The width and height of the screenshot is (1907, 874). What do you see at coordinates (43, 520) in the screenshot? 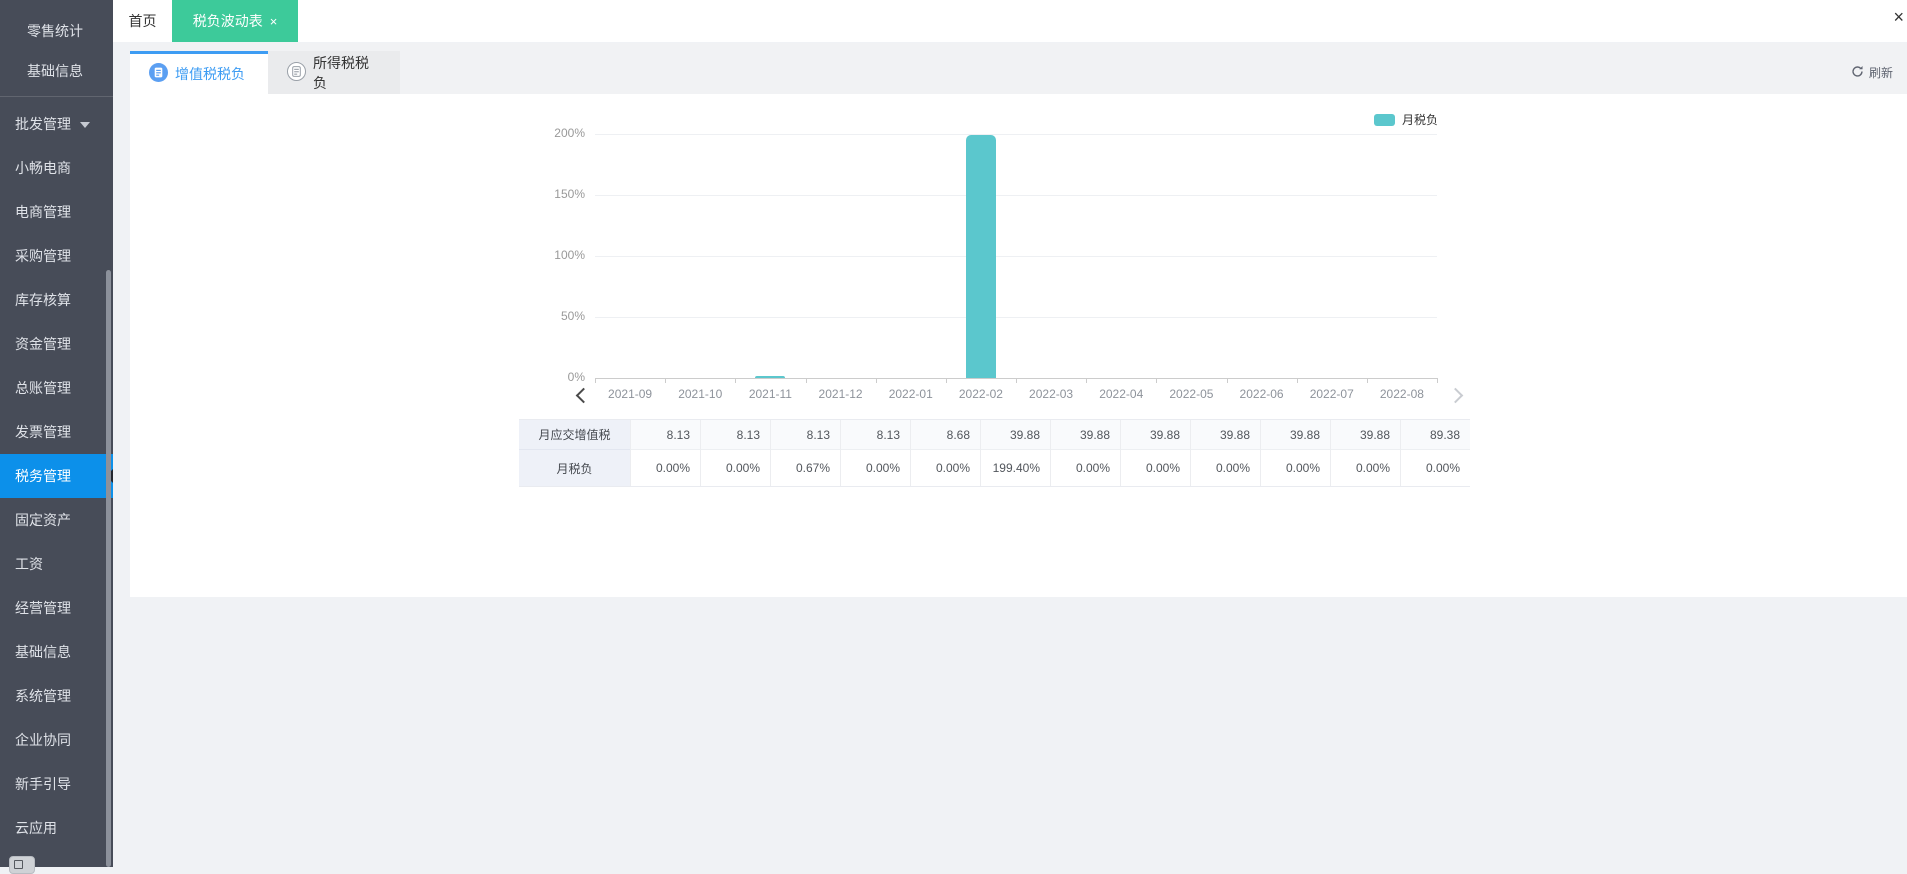
I see `sidebar-item-label: 固定资产` at bounding box center [43, 520].